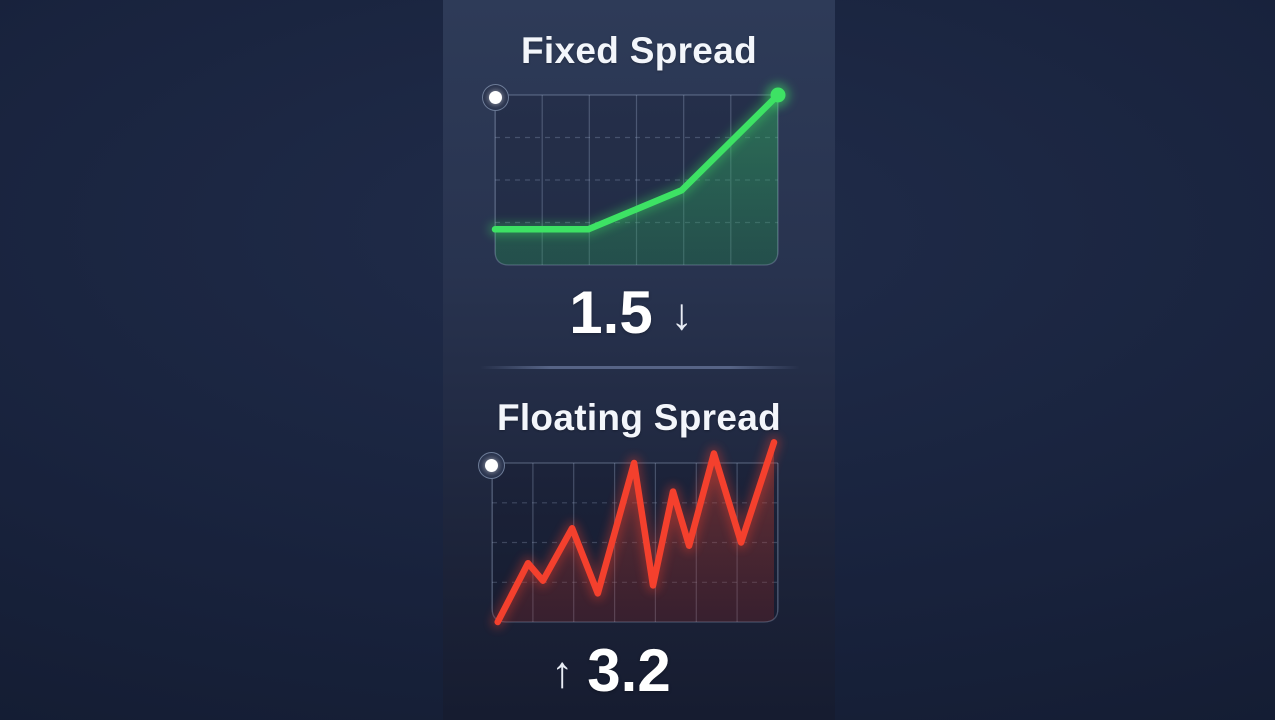 The height and width of the screenshot is (720, 1275). I want to click on fixed-chart-corner-marker-icon, so click(495, 97).